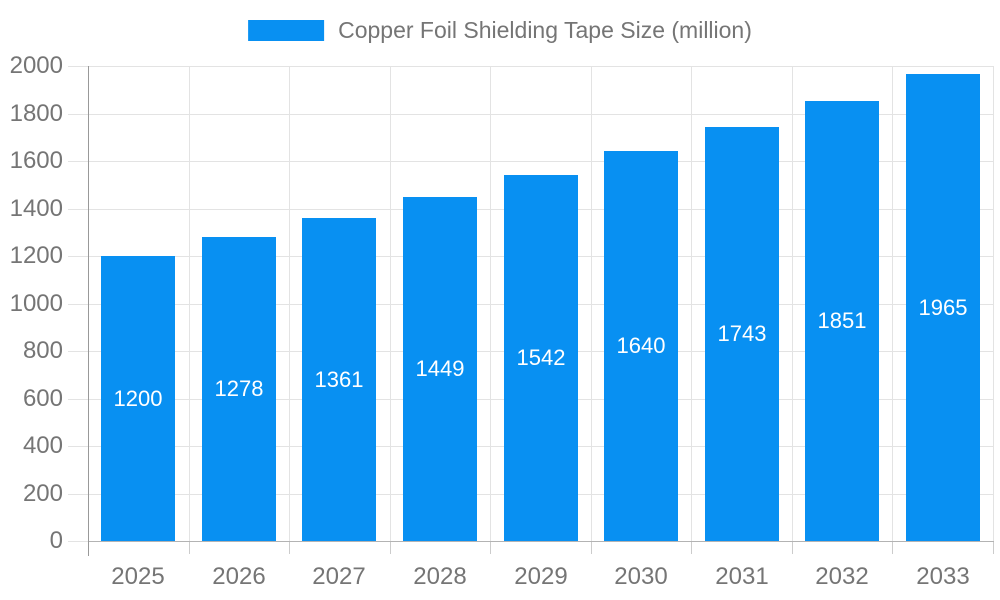 The image size is (1000, 600). Describe the element at coordinates (36, 303) in the screenshot. I see `y-axis-tick-label: 1000` at that location.